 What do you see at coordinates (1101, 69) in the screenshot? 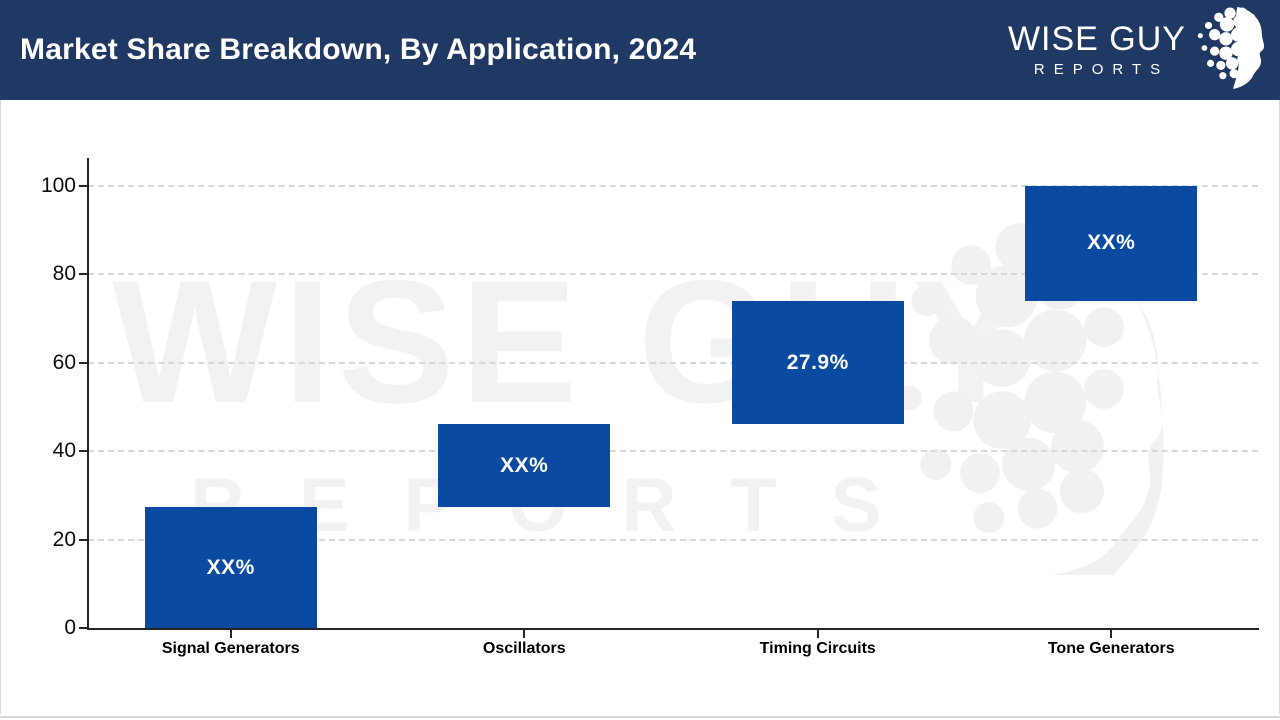
I see `brand-subtitle: REPORTS` at bounding box center [1101, 69].